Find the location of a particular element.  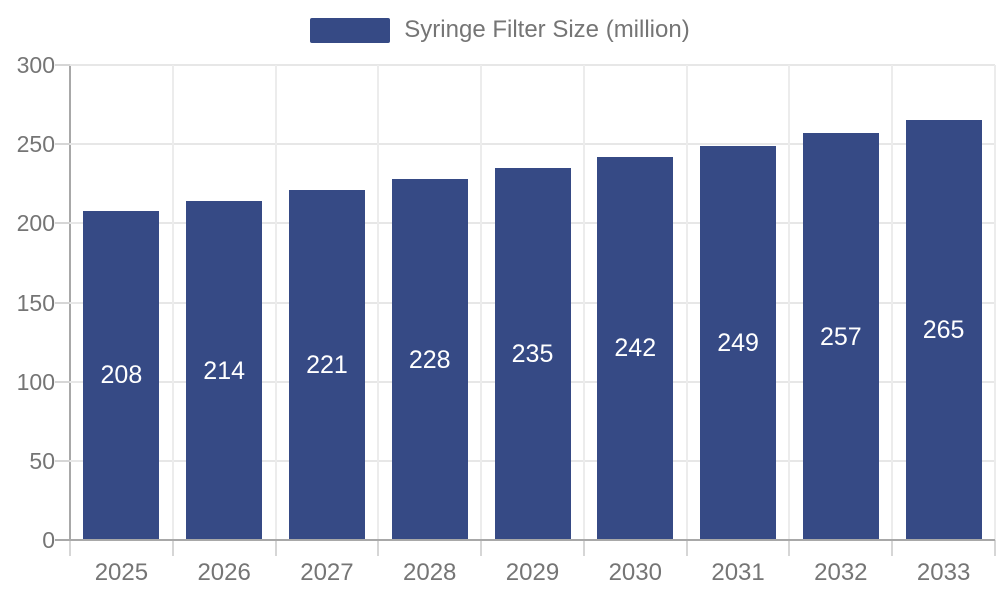

y-axis-line is located at coordinates (70, 310).